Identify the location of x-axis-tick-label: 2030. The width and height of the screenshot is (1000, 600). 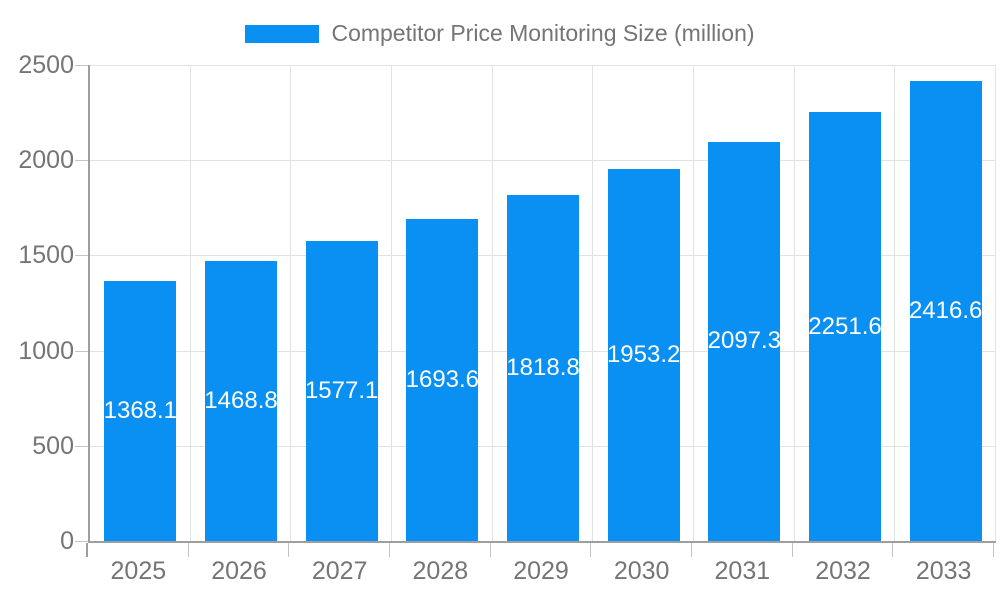
(641, 571).